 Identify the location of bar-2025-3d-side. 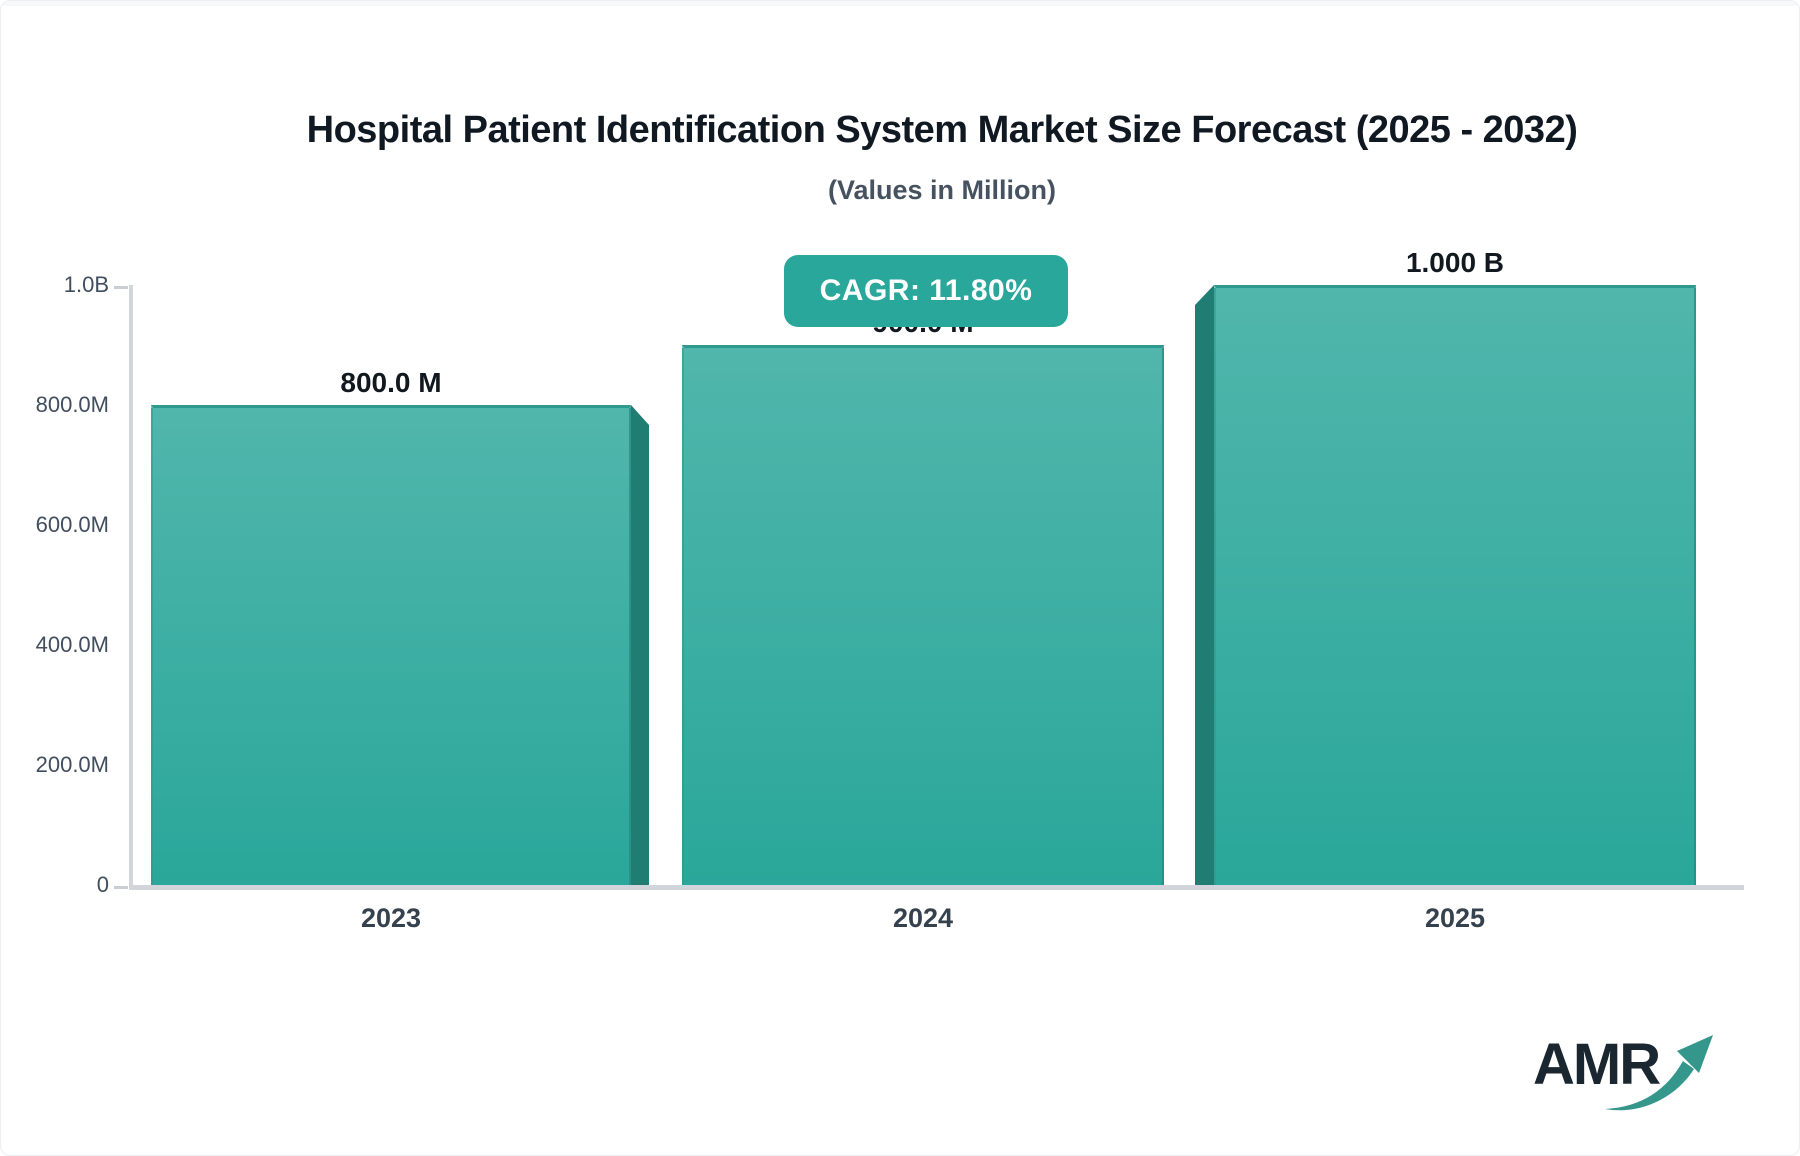
(1204, 585).